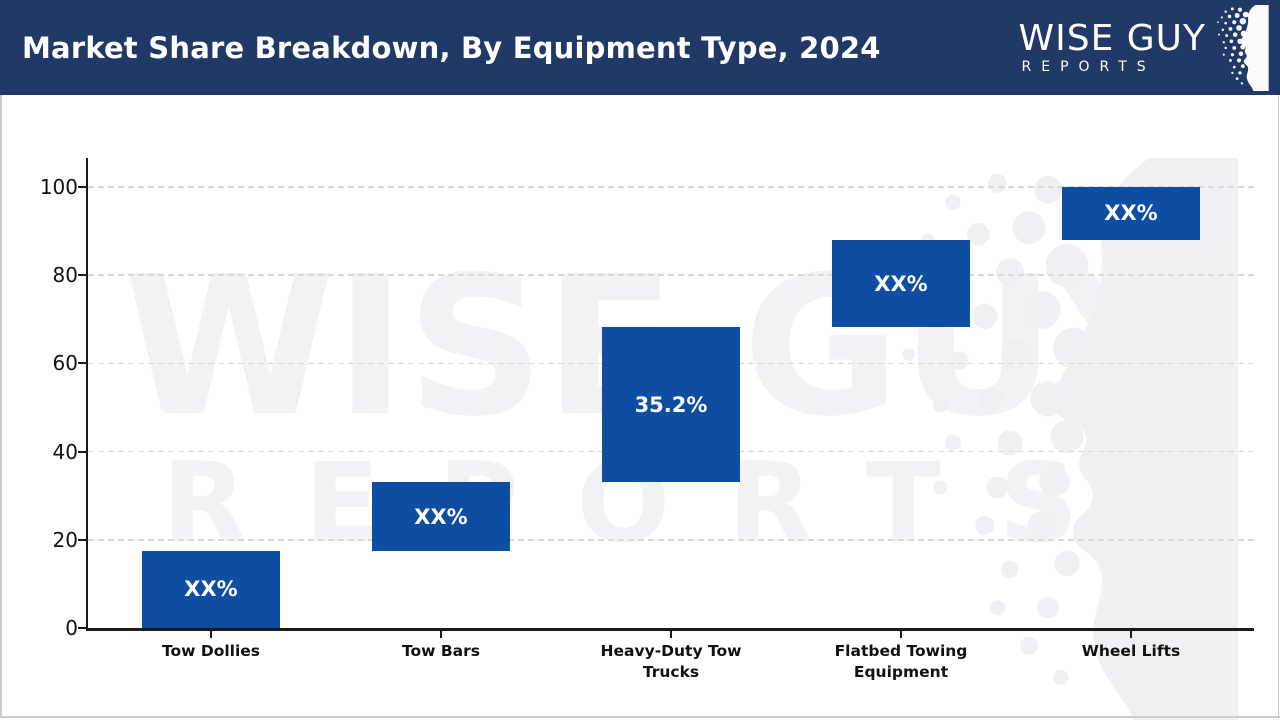  I want to click on bar-tow-dollies: XX%, so click(211, 589).